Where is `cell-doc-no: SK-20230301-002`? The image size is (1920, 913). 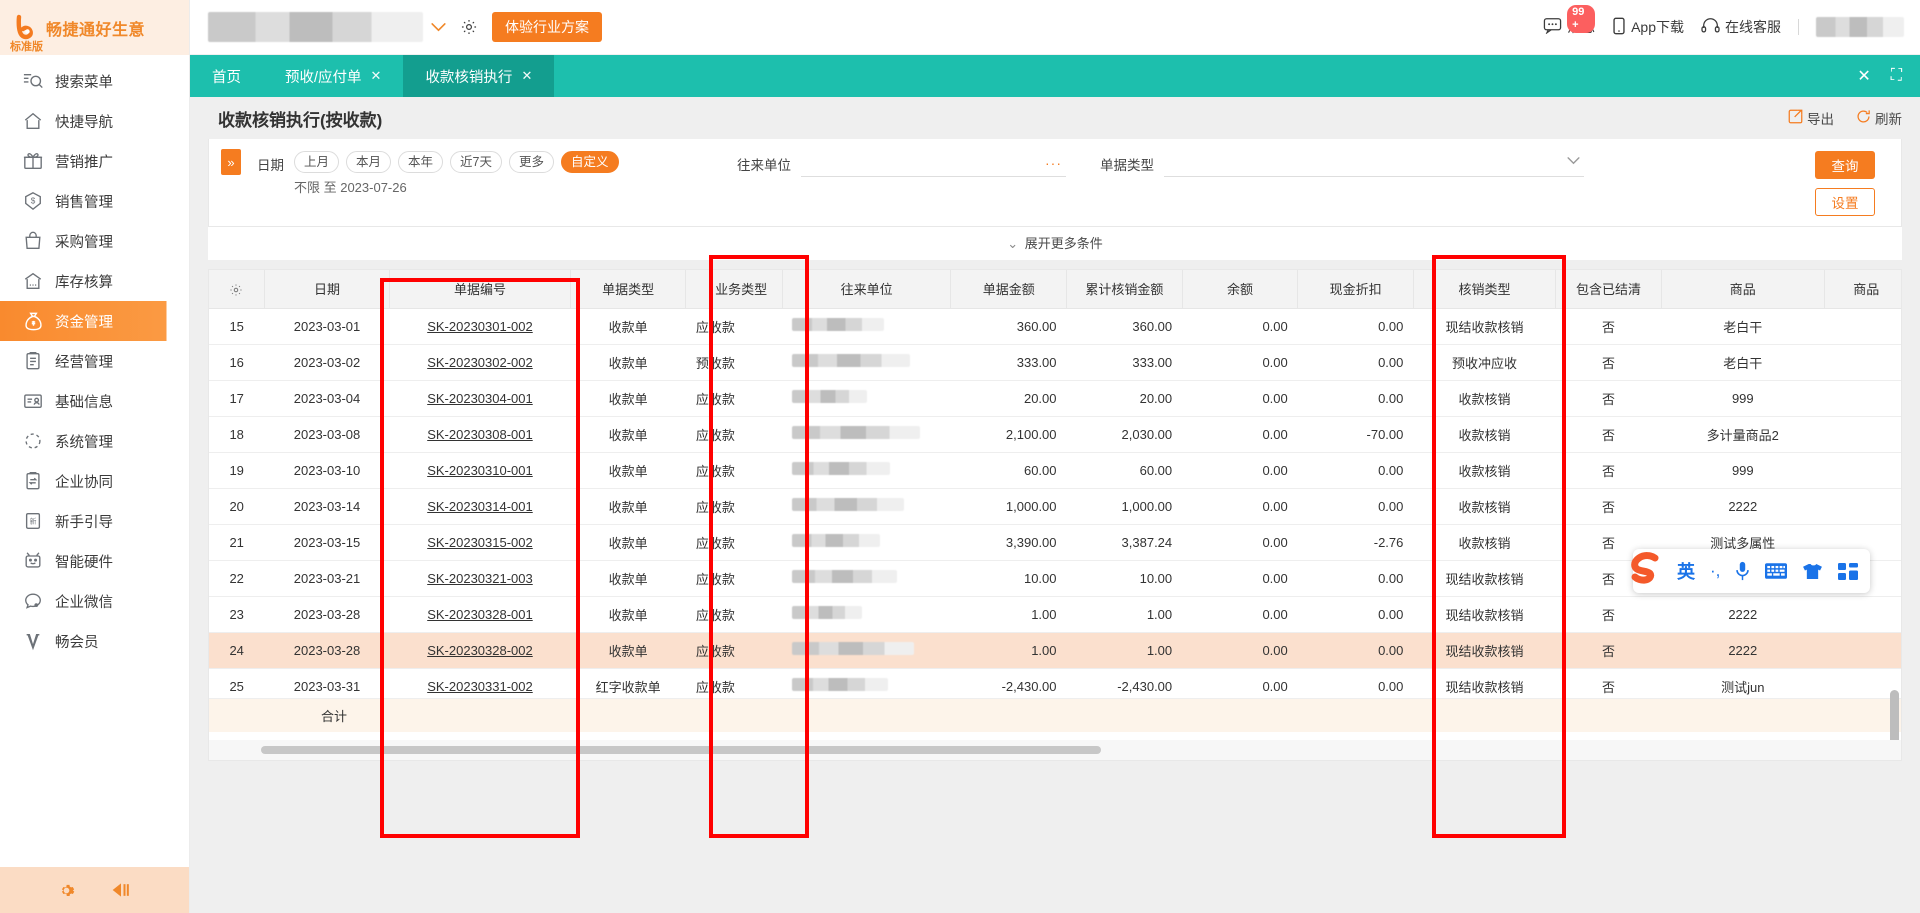
cell-doc-no: SK-20230301-002 is located at coordinates (480, 326).